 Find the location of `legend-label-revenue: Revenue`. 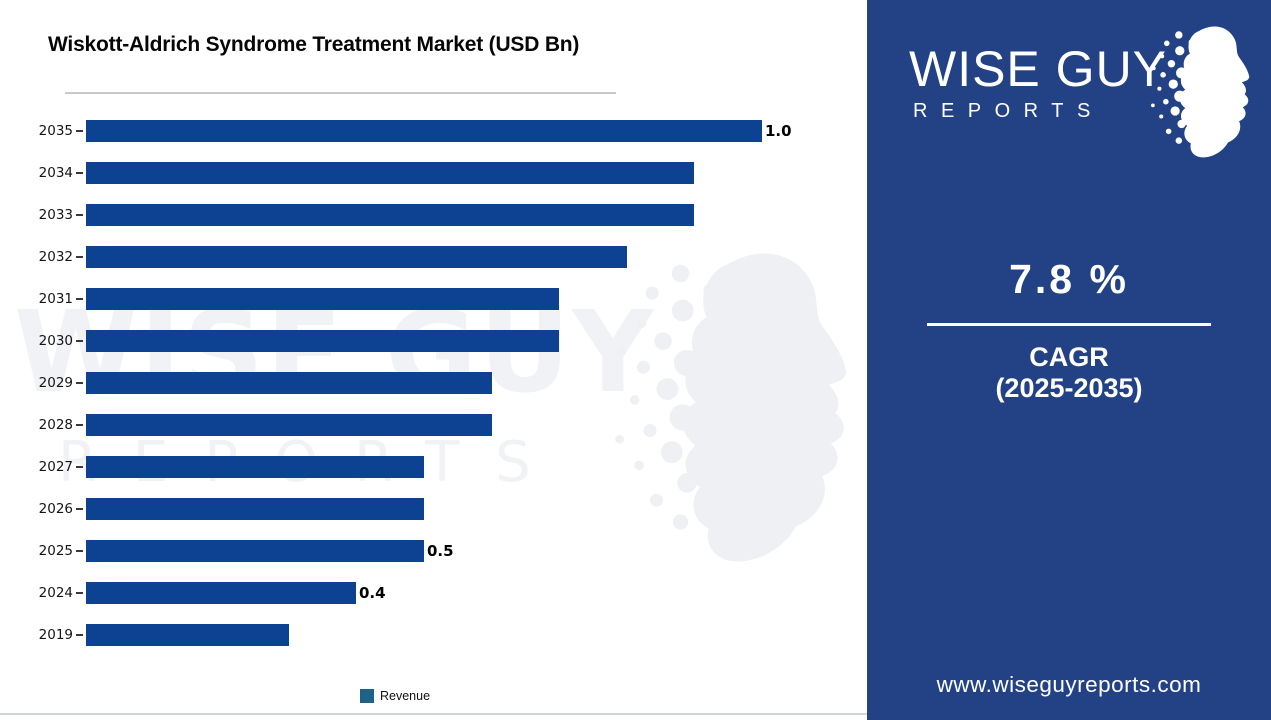

legend-label-revenue: Revenue is located at coordinates (405, 696).